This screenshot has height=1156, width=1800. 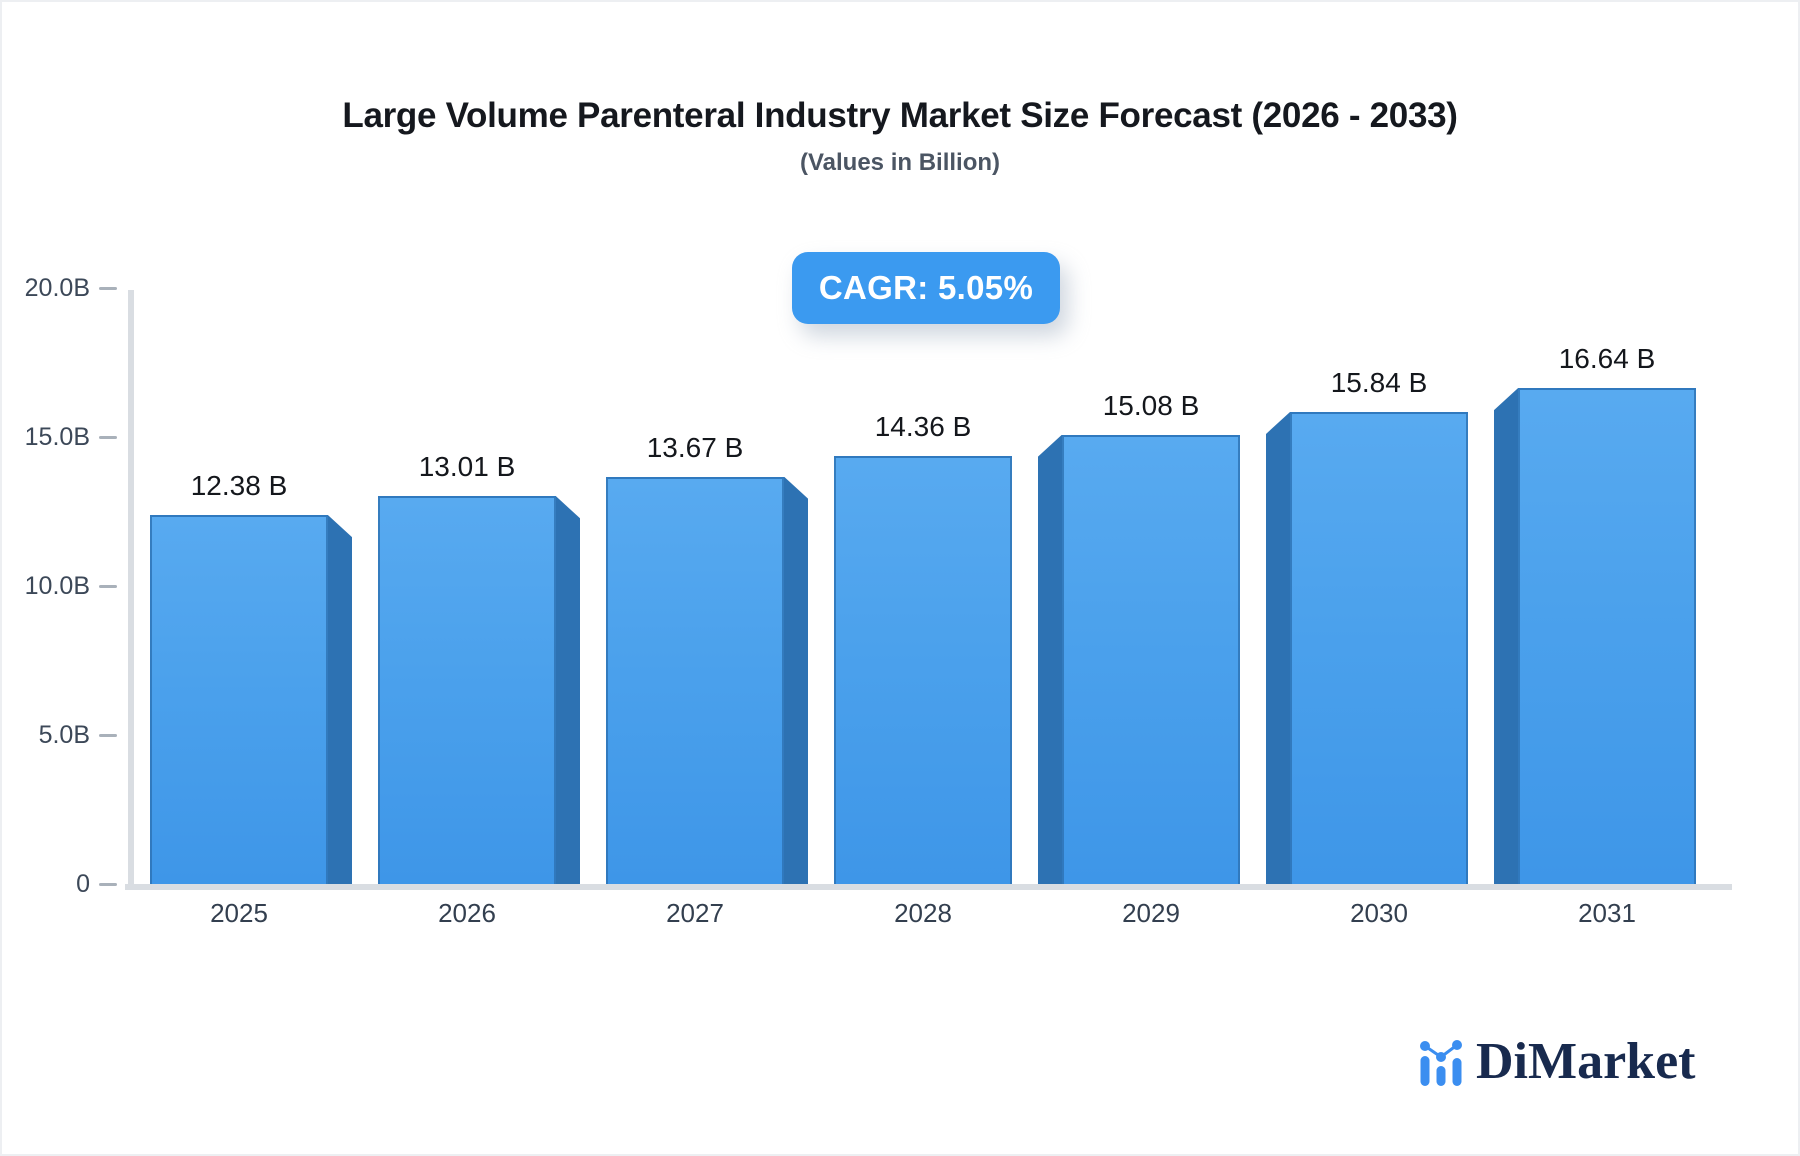 What do you see at coordinates (928, 887) in the screenshot?
I see `x-axis-line` at bounding box center [928, 887].